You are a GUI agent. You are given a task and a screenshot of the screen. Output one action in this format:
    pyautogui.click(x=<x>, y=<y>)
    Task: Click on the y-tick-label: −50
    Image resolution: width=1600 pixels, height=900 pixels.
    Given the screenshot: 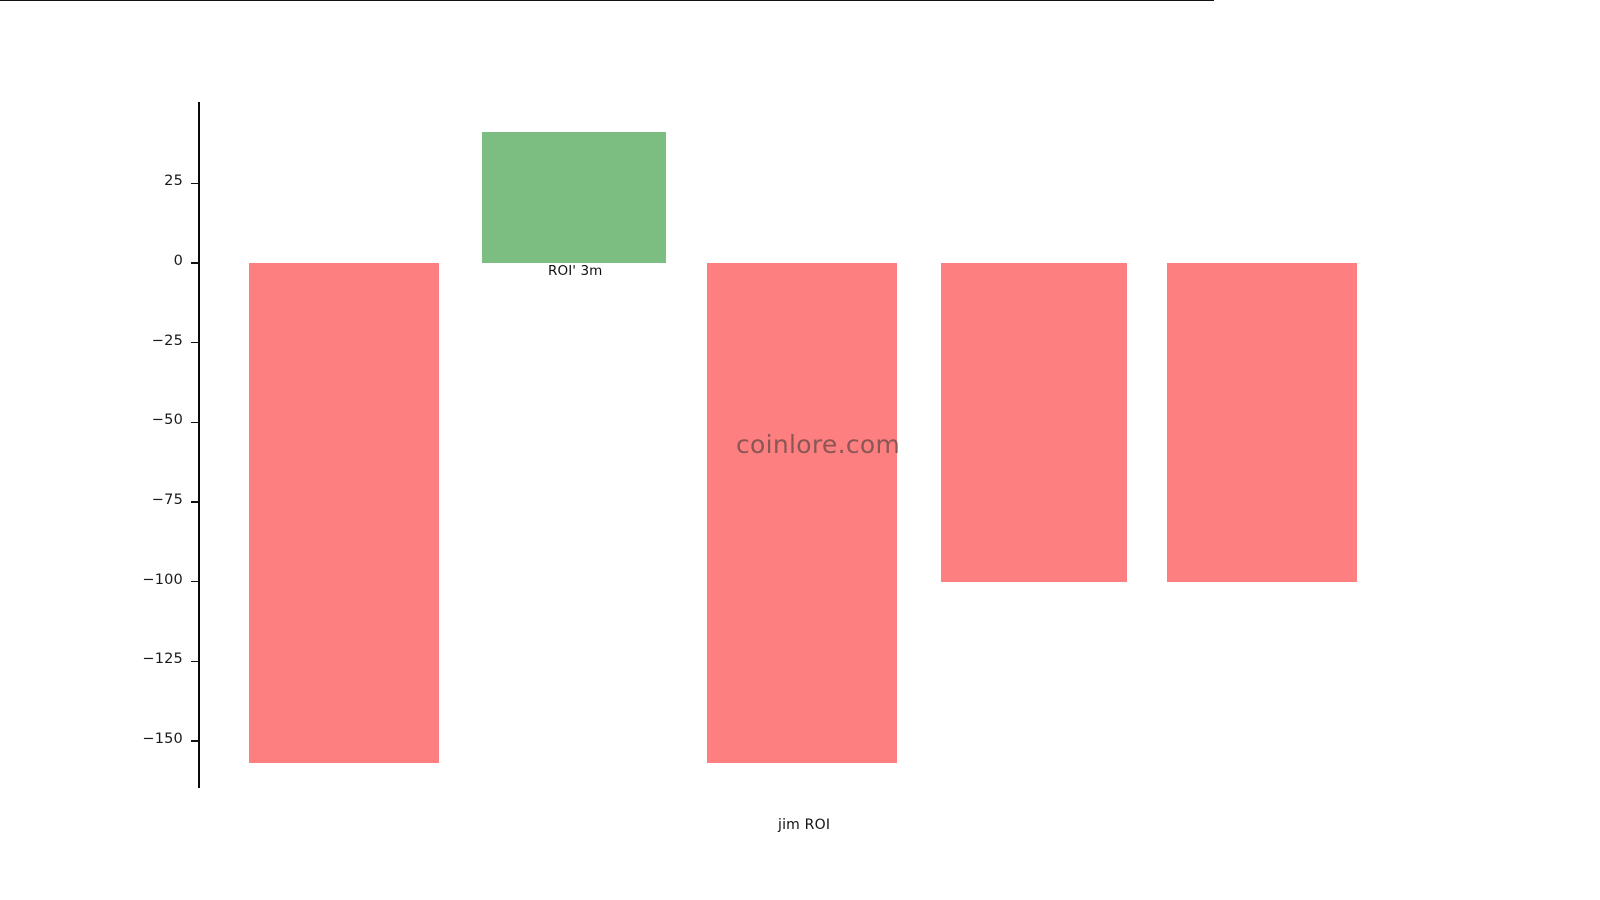 What is the action you would take?
    pyautogui.click(x=167, y=420)
    